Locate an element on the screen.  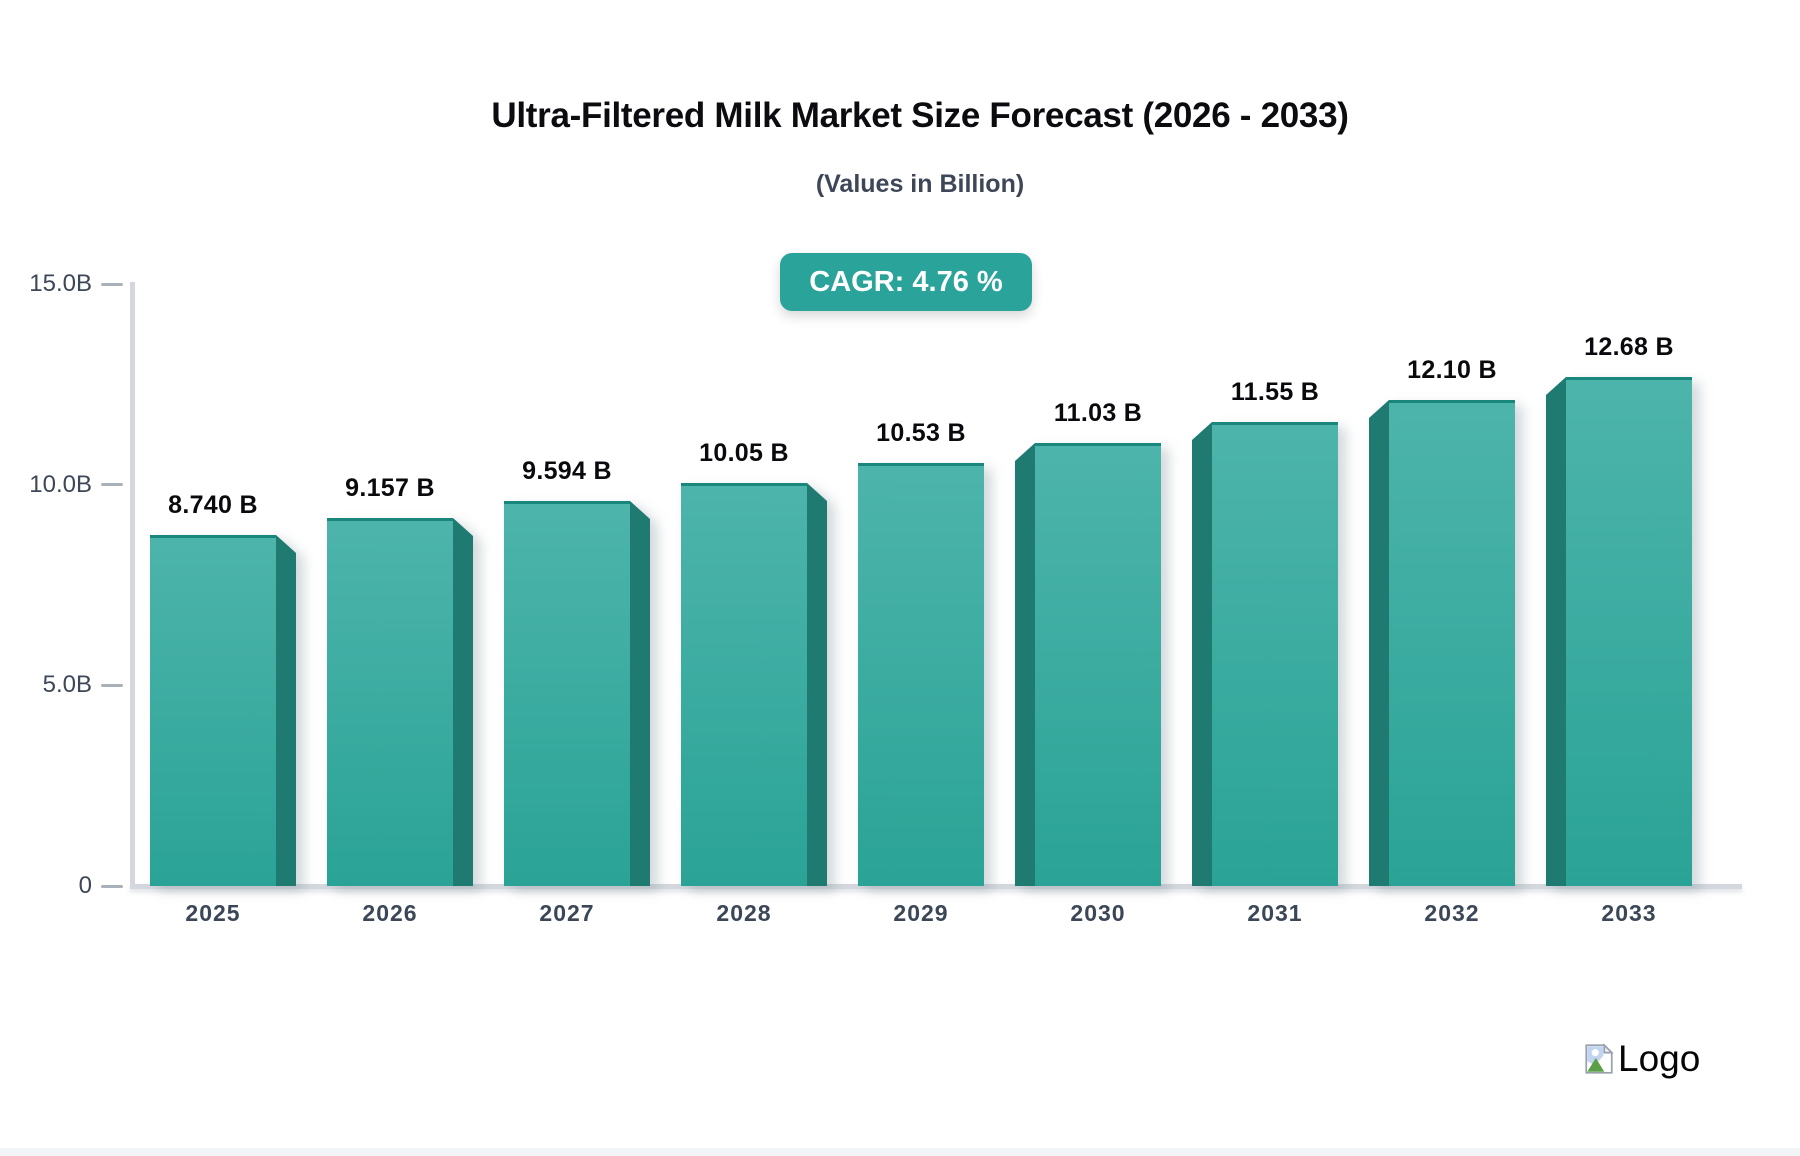
chart-subtitle: (Values in Billion) is located at coordinates (920, 184).